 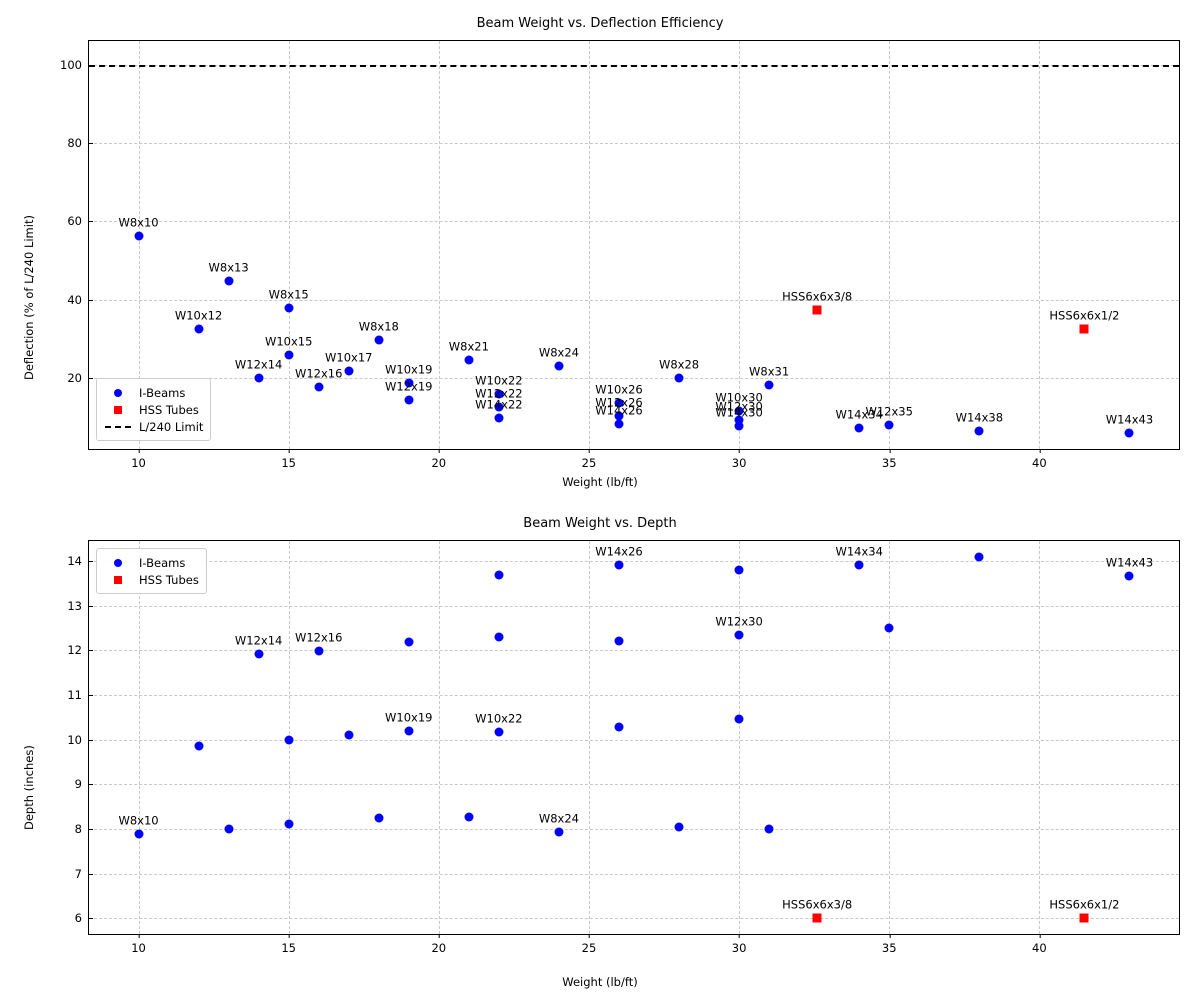 I want to click on legend-depth: I-Beams HSS Tubes, so click(x=151, y=571).